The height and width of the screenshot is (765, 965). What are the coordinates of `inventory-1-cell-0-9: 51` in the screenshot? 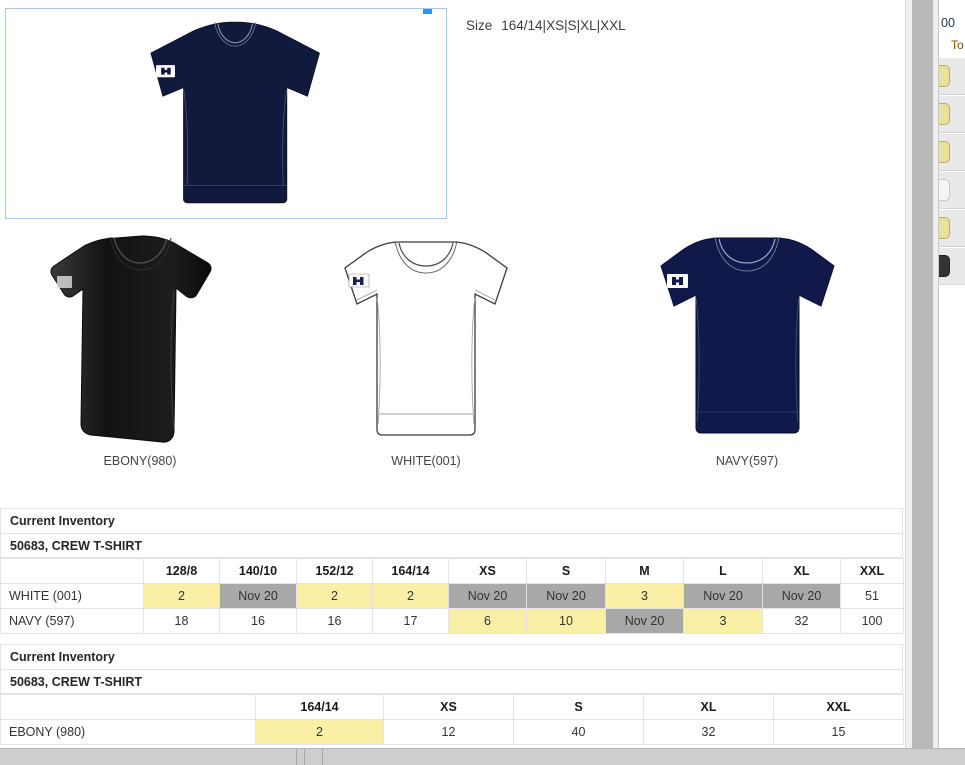 It's located at (872, 596).